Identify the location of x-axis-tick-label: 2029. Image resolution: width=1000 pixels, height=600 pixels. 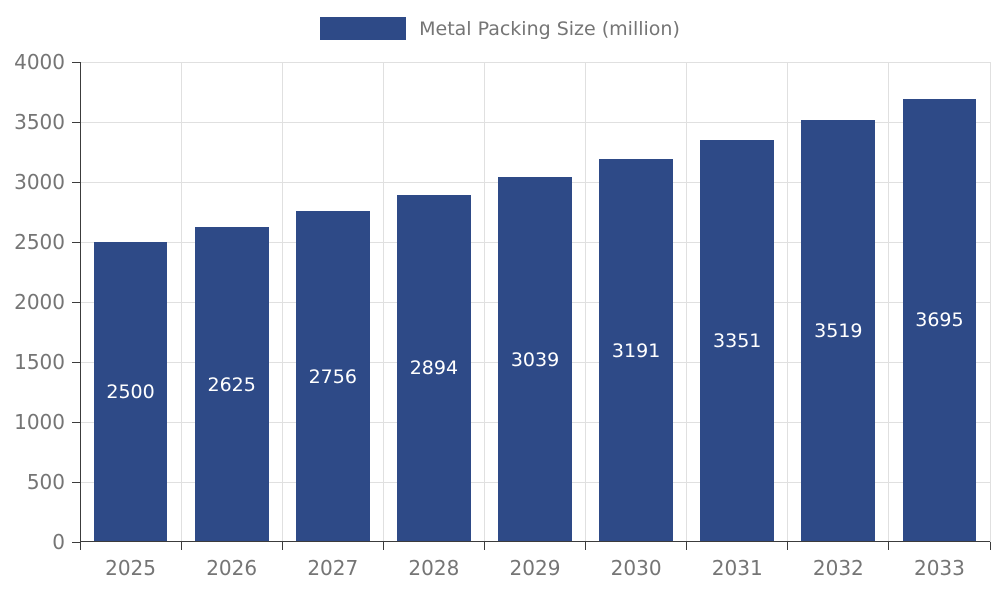
(535, 568).